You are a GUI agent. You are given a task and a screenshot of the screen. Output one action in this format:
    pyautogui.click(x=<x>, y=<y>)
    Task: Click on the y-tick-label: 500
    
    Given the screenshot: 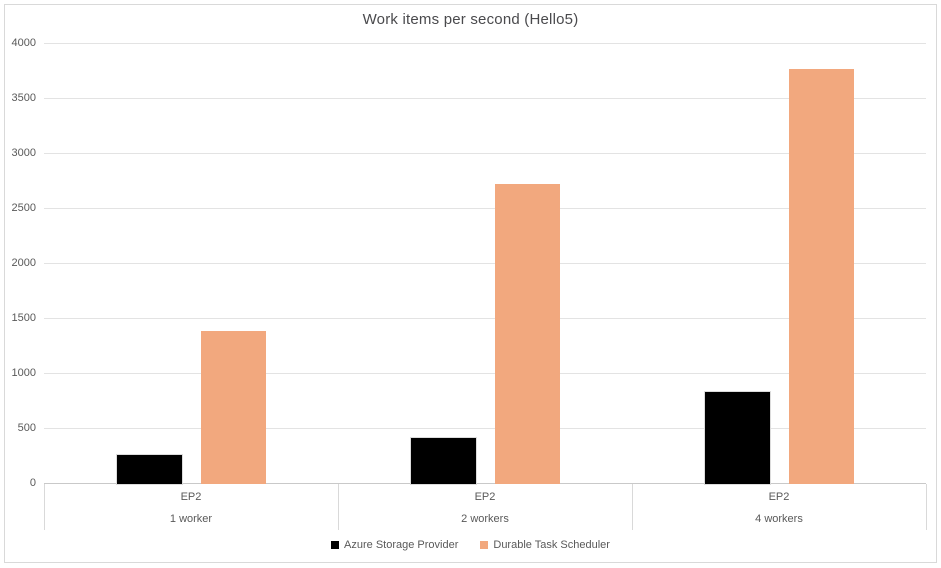 What is the action you would take?
    pyautogui.click(x=26, y=428)
    